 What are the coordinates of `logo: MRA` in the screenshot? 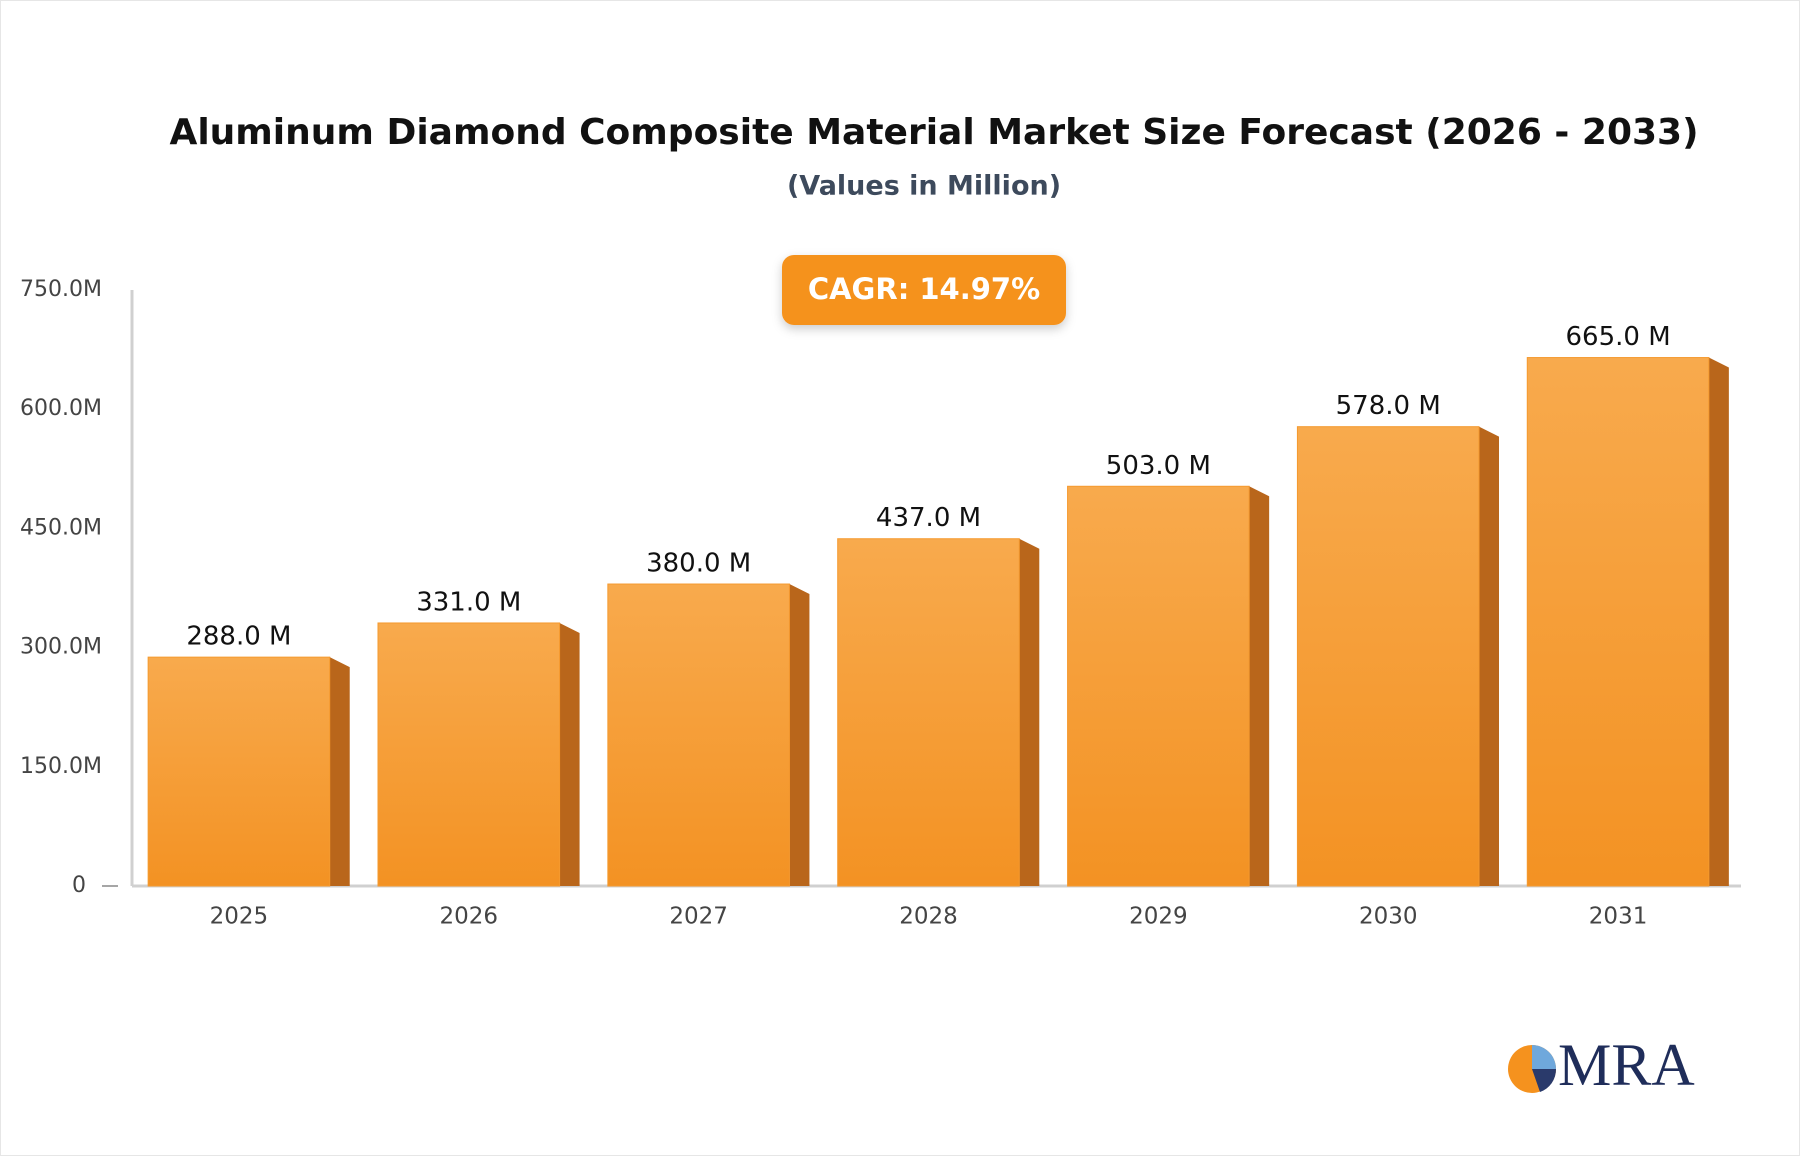 It's located at (1601, 1065).